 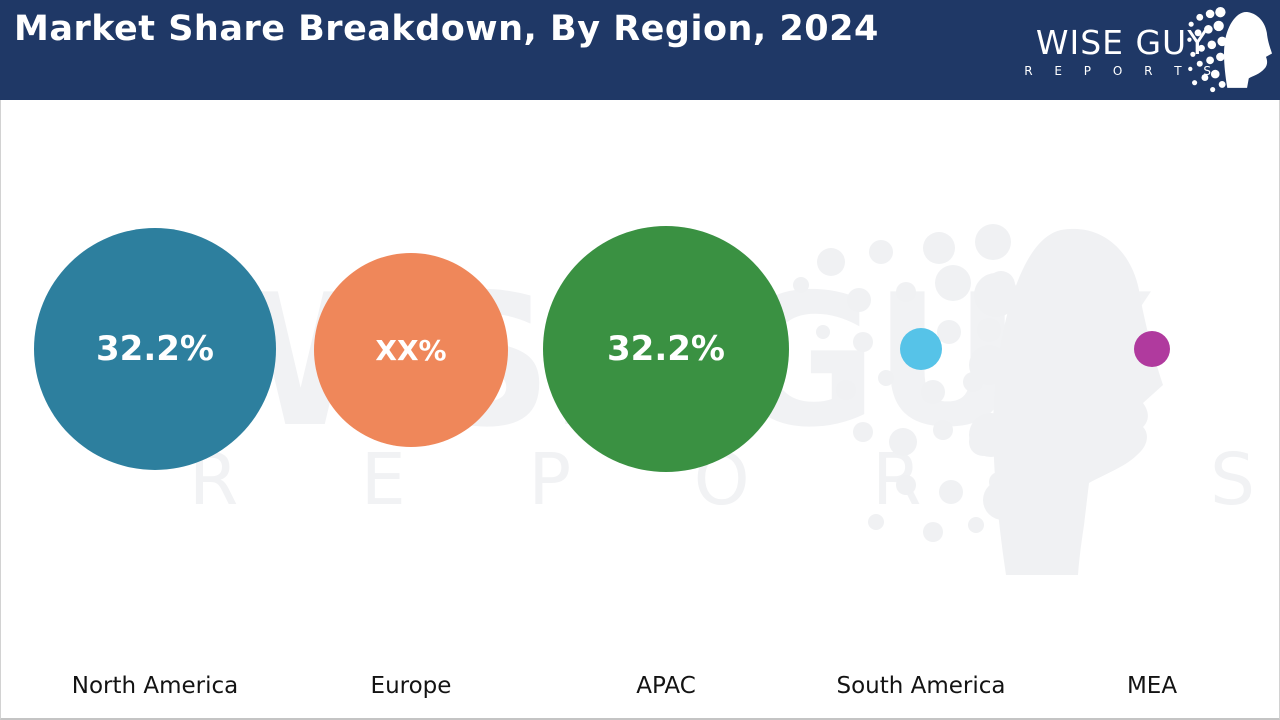 I want to click on logo-wordmark: WISE GUY, so click(x=1122, y=42).